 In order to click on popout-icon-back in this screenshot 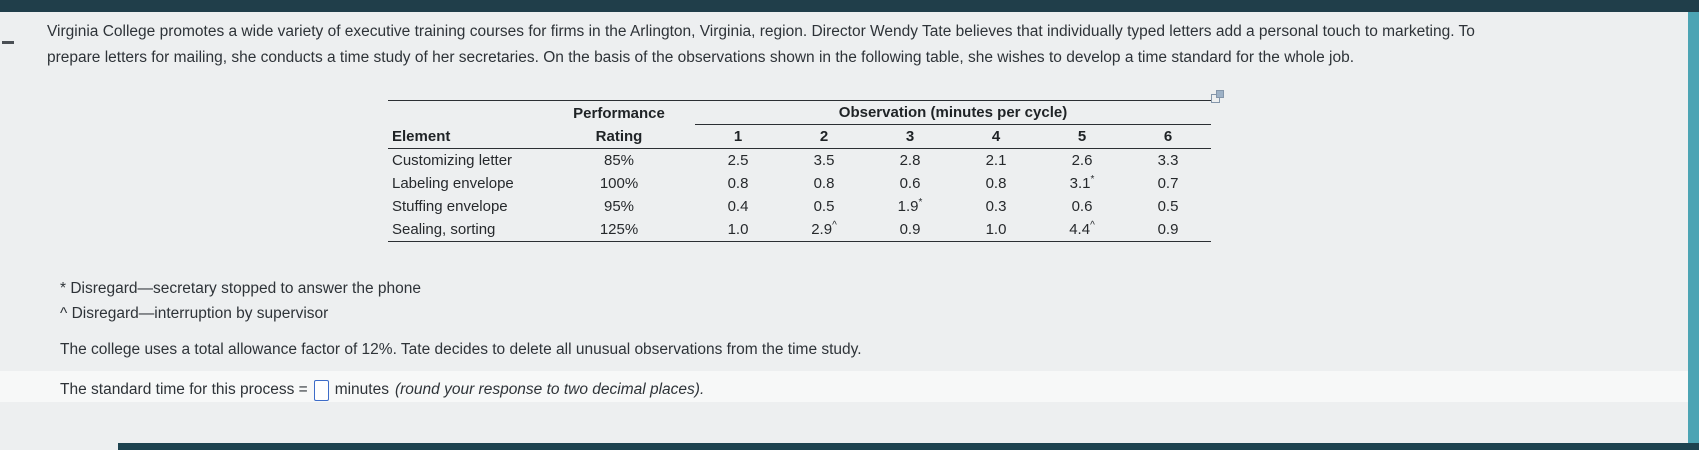, I will do `click(1215, 98)`.